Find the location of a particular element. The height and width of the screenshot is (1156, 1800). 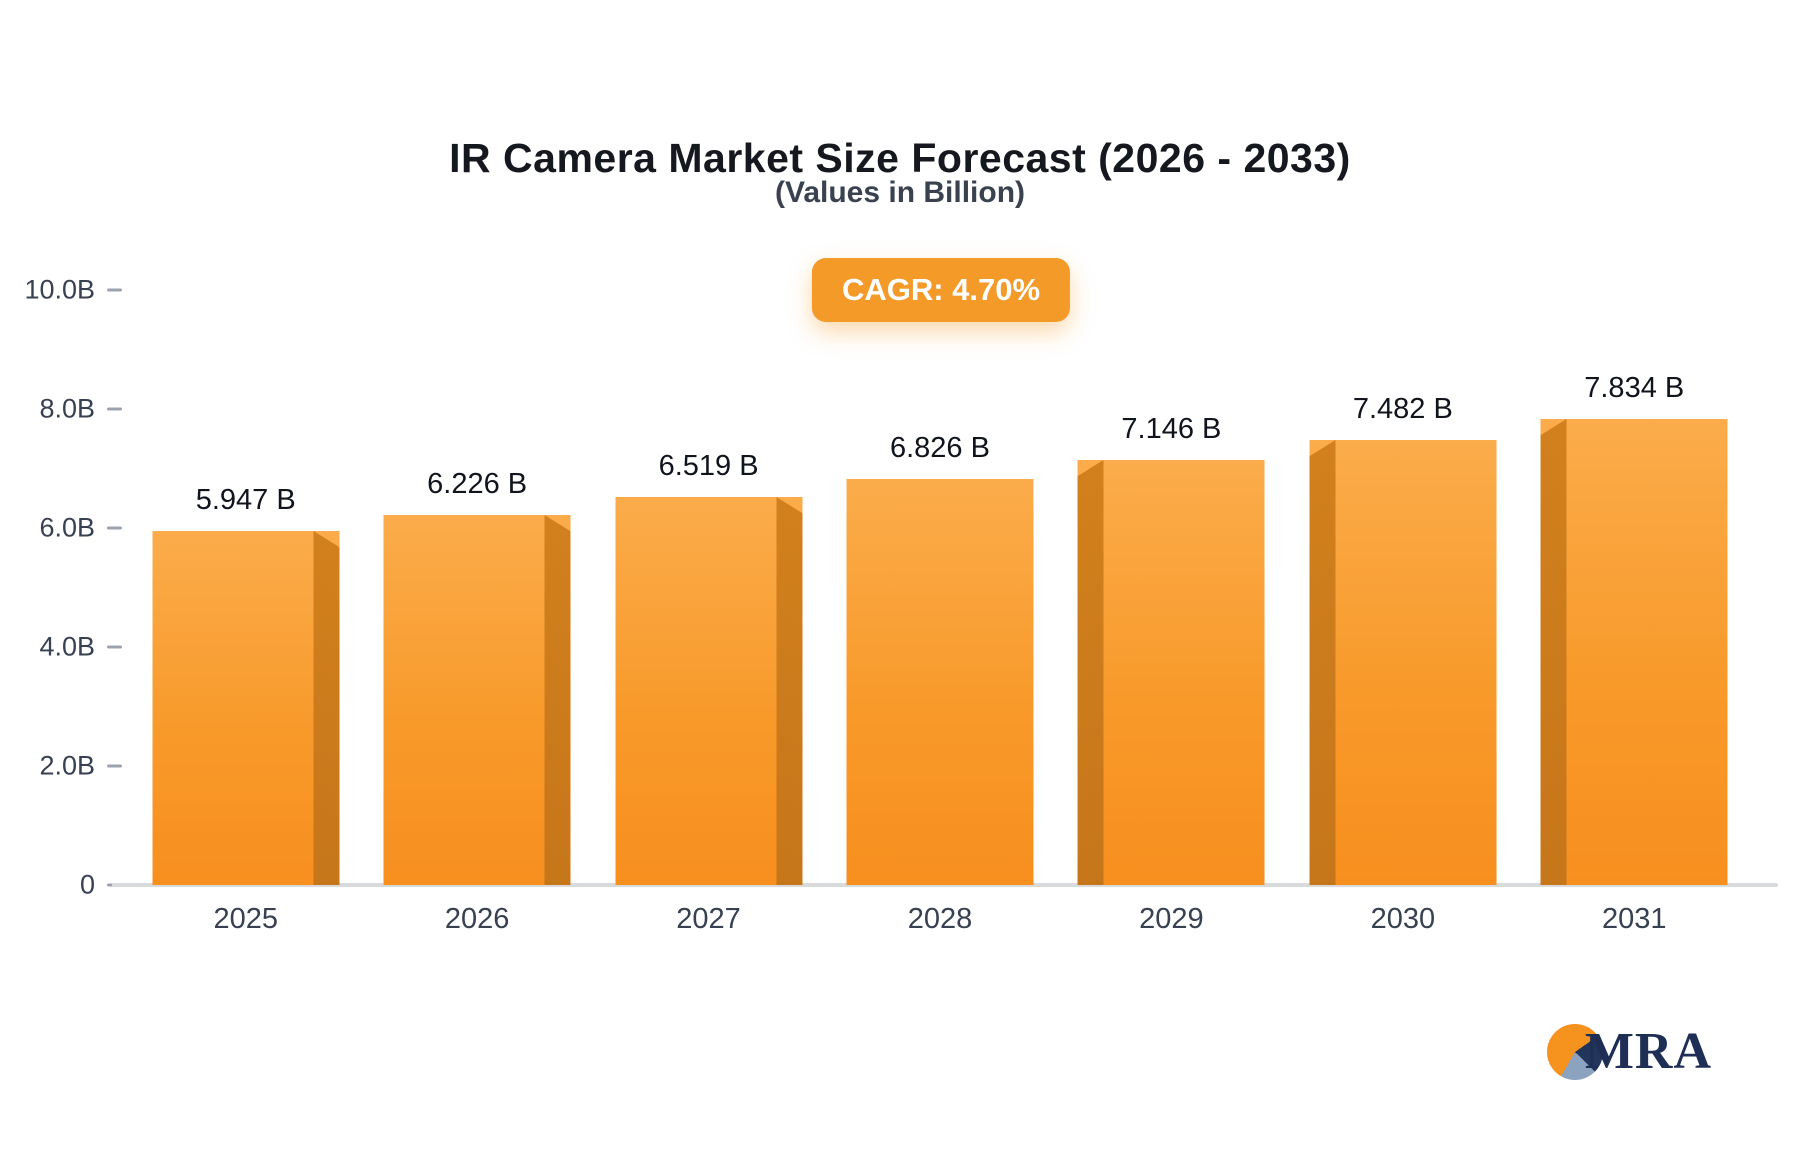

x-axis-label: 2028 is located at coordinates (940, 919).